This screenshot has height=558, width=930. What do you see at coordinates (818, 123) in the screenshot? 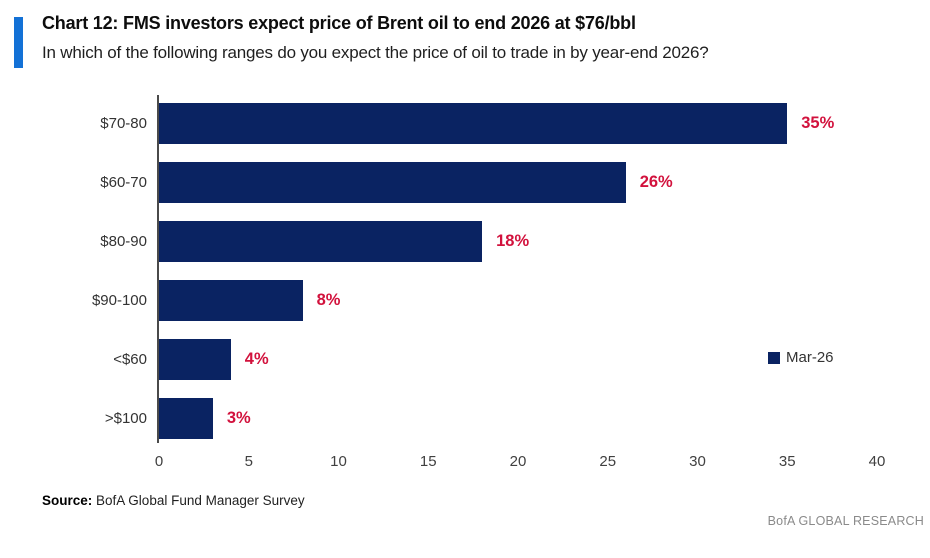
I see `value-label: 35%` at bounding box center [818, 123].